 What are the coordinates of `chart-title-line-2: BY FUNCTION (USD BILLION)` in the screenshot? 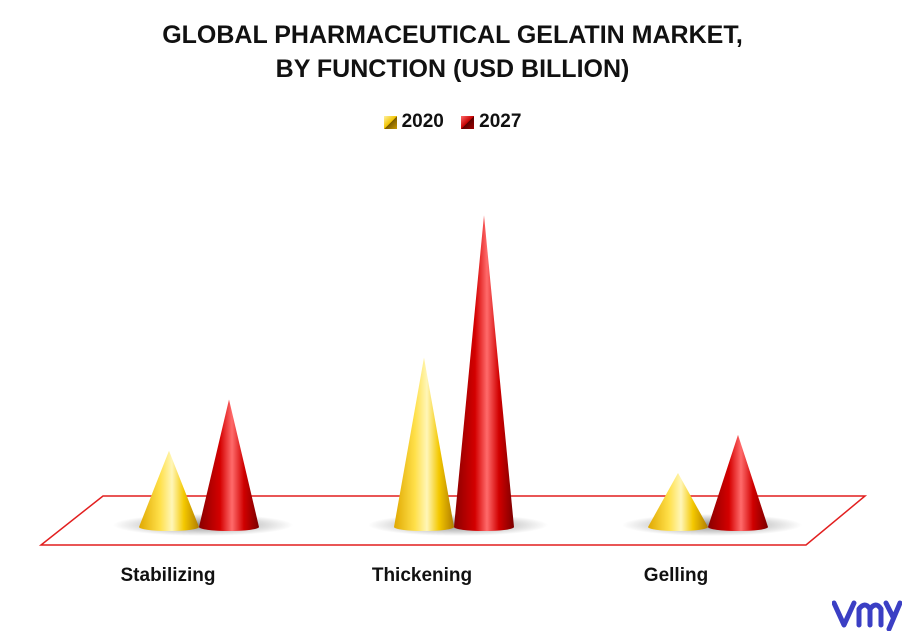 It's located at (452, 69).